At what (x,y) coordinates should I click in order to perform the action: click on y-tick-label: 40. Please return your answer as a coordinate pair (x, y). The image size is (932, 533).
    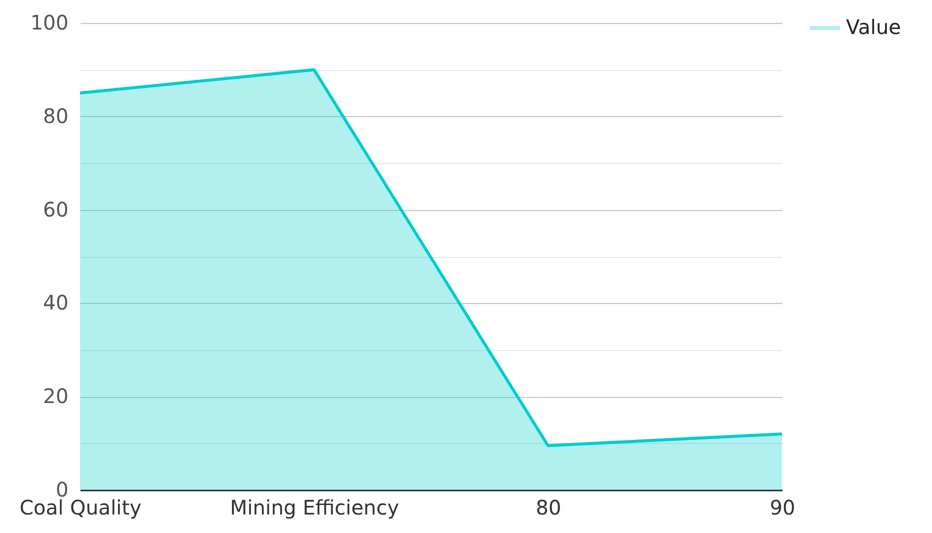
    Looking at the image, I should click on (55, 302).